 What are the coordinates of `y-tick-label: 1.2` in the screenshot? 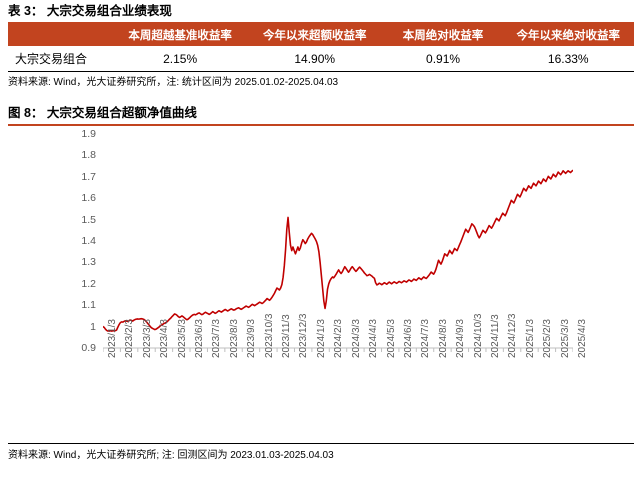 It's located at (88, 283).